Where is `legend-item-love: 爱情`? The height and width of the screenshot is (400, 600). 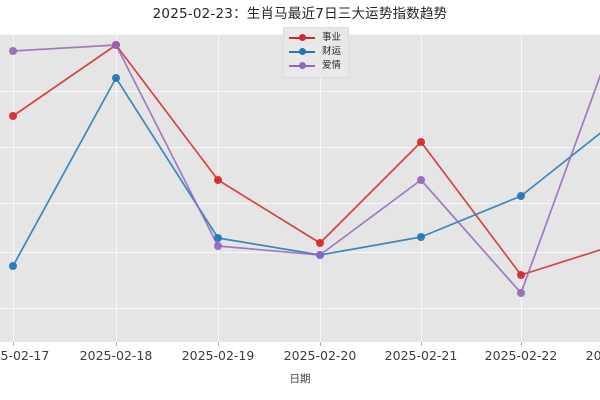
legend-item-love: 爱情 is located at coordinates (315, 66).